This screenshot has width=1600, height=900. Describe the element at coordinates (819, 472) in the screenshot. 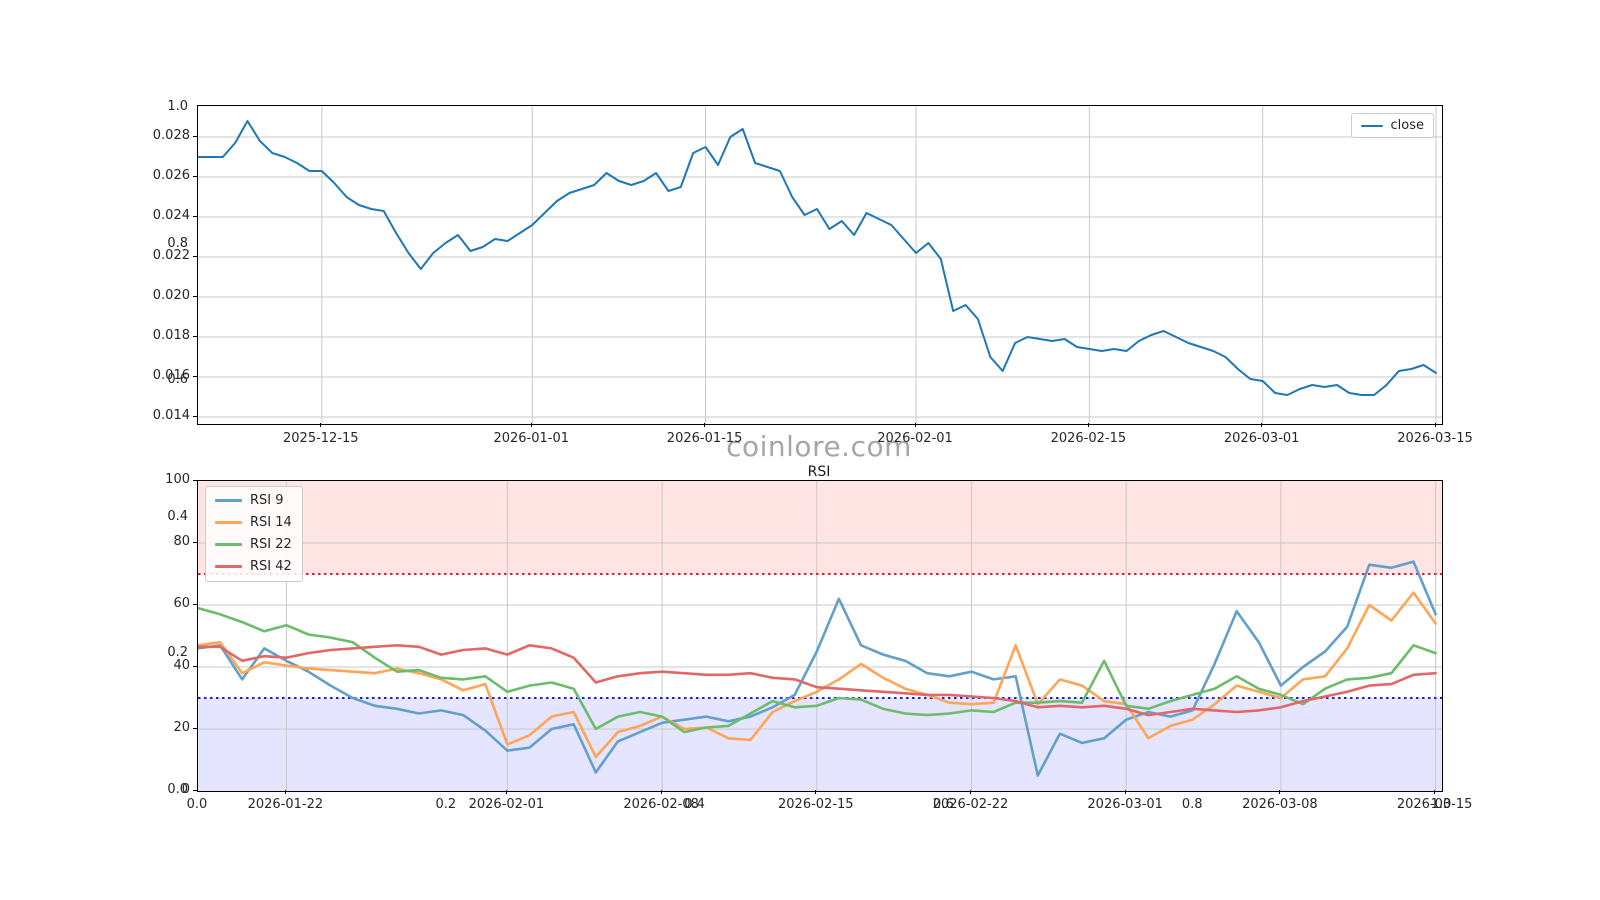

I see `rsi-title: RSI` at that location.